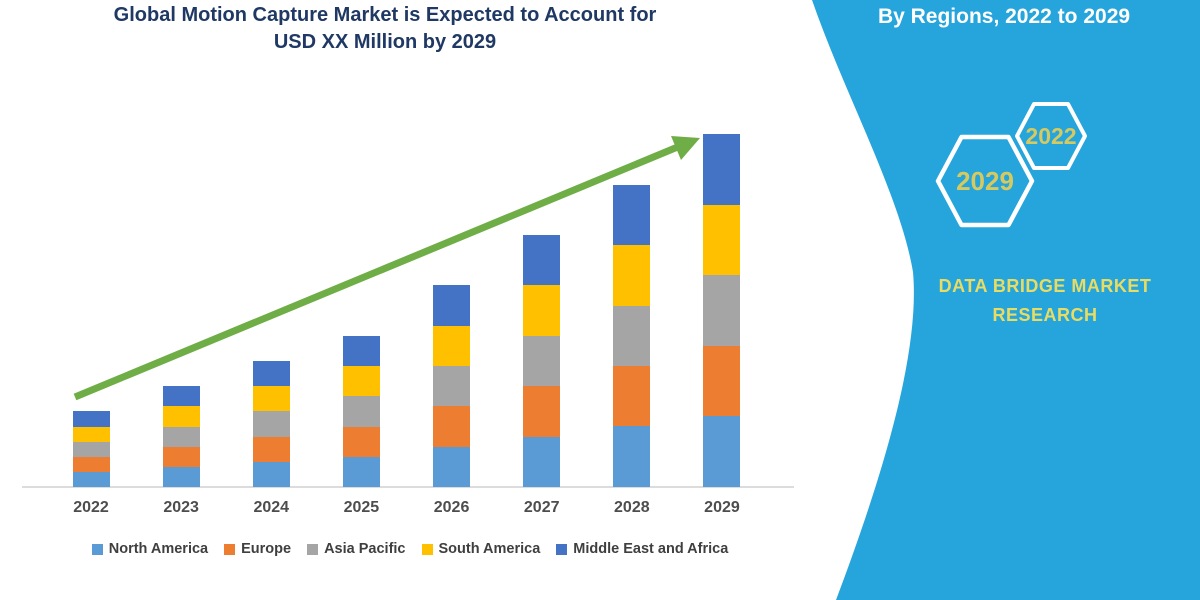 The width and height of the screenshot is (1200, 600). I want to click on x-axis-line, so click(408, 487).